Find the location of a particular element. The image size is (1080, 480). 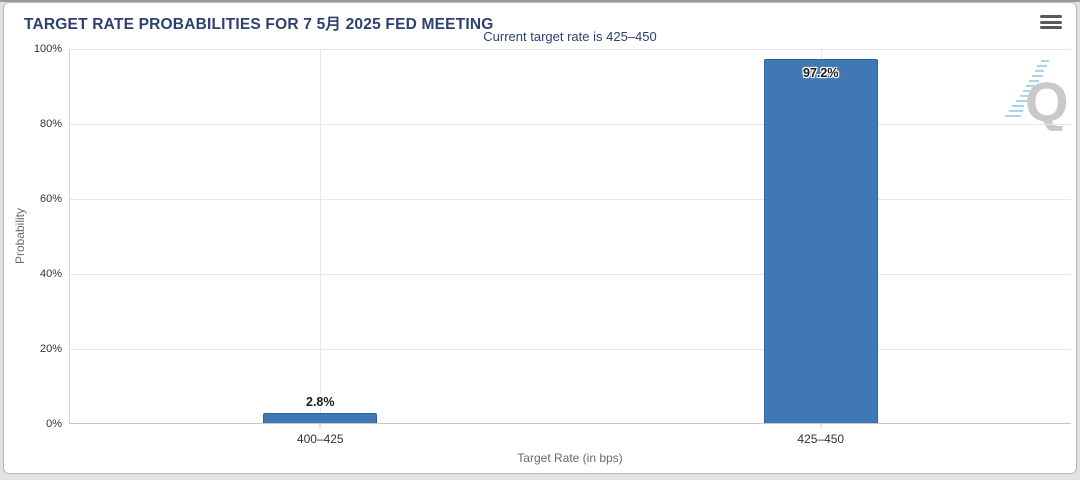

y-tick-label: 0% is located at coordinates (54, 424).